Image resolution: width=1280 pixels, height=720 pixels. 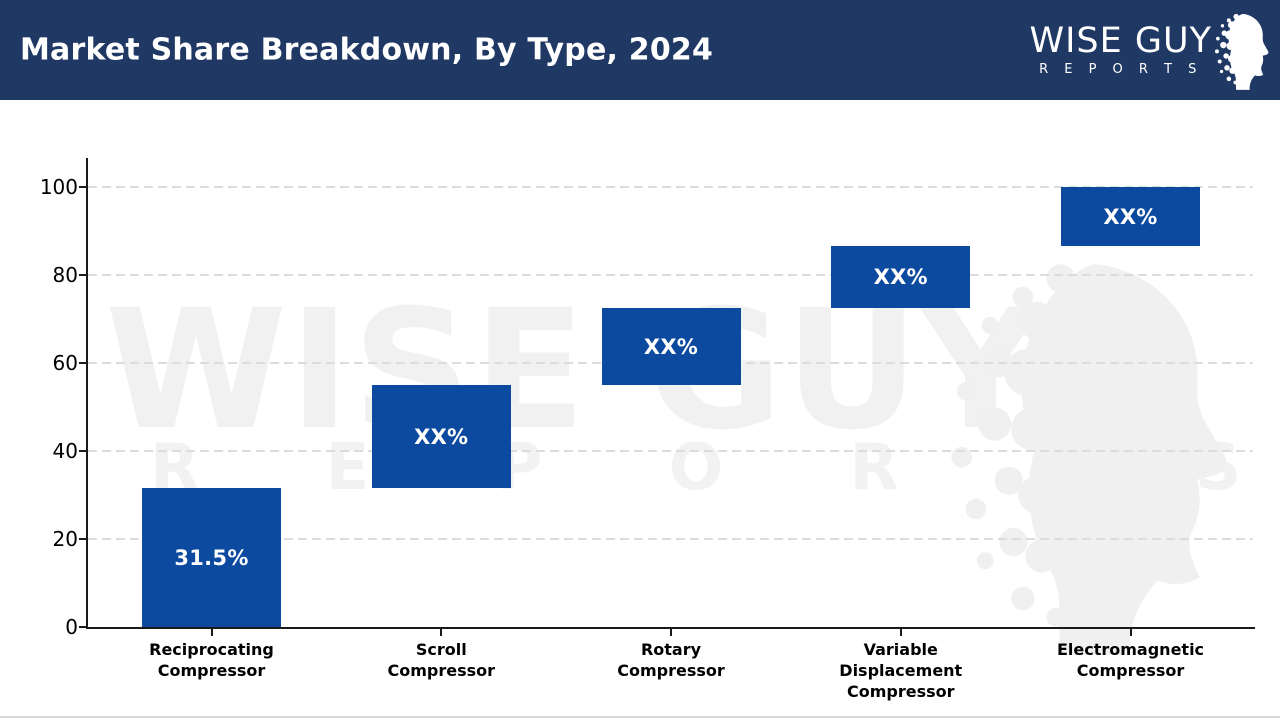 What do you see at coordinates (87, 393) in the screenshot?
I see `y-axis-line` at bounding box center [87, 393].